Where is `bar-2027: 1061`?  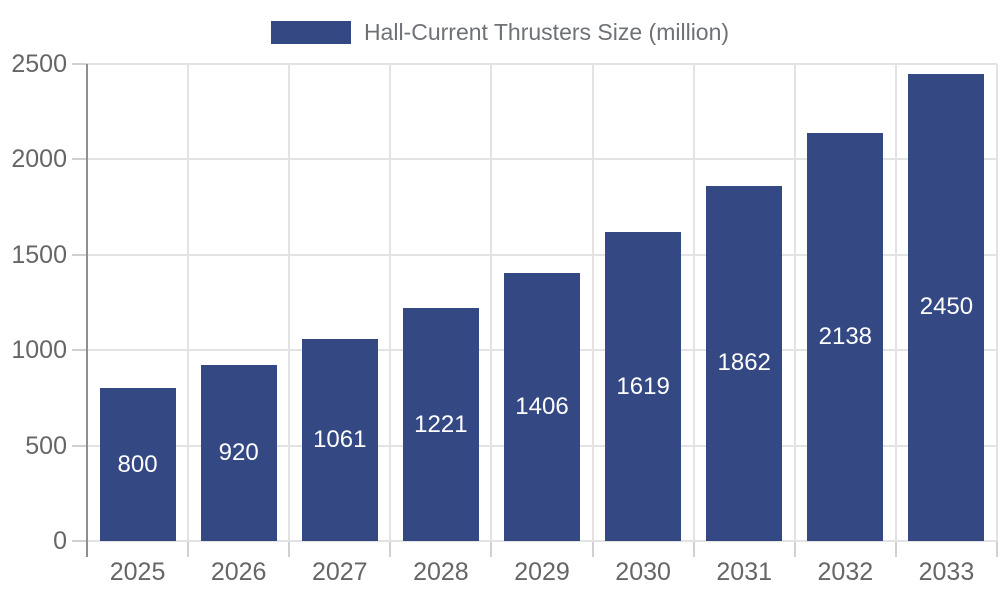 bar-2027: 1061 is located at coordinates (339, 439).